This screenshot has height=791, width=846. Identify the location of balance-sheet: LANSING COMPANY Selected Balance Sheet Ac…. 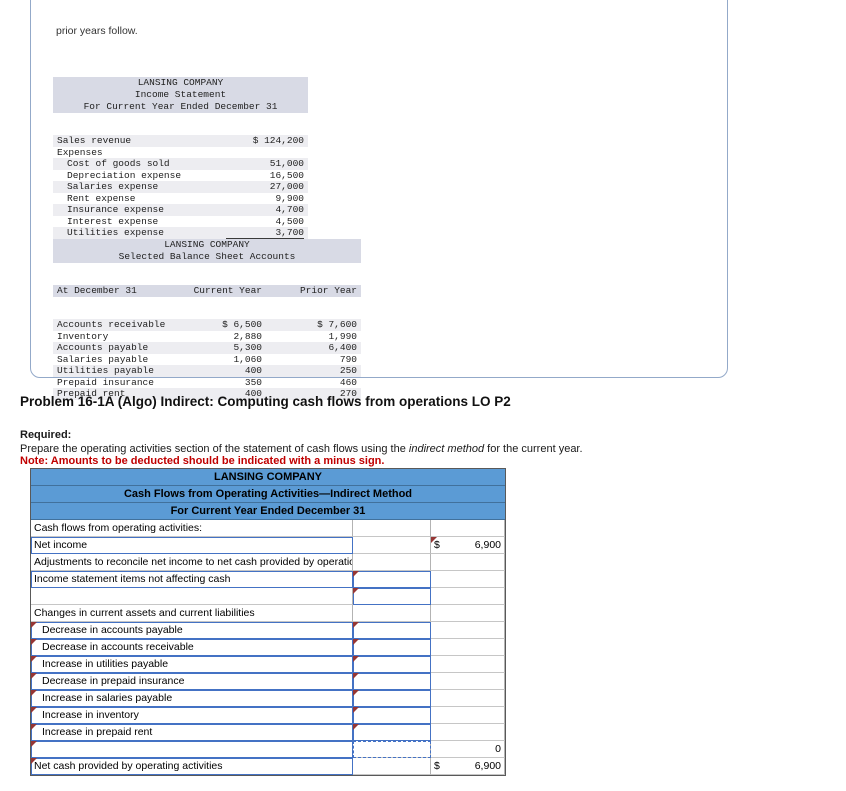
(207, 319).